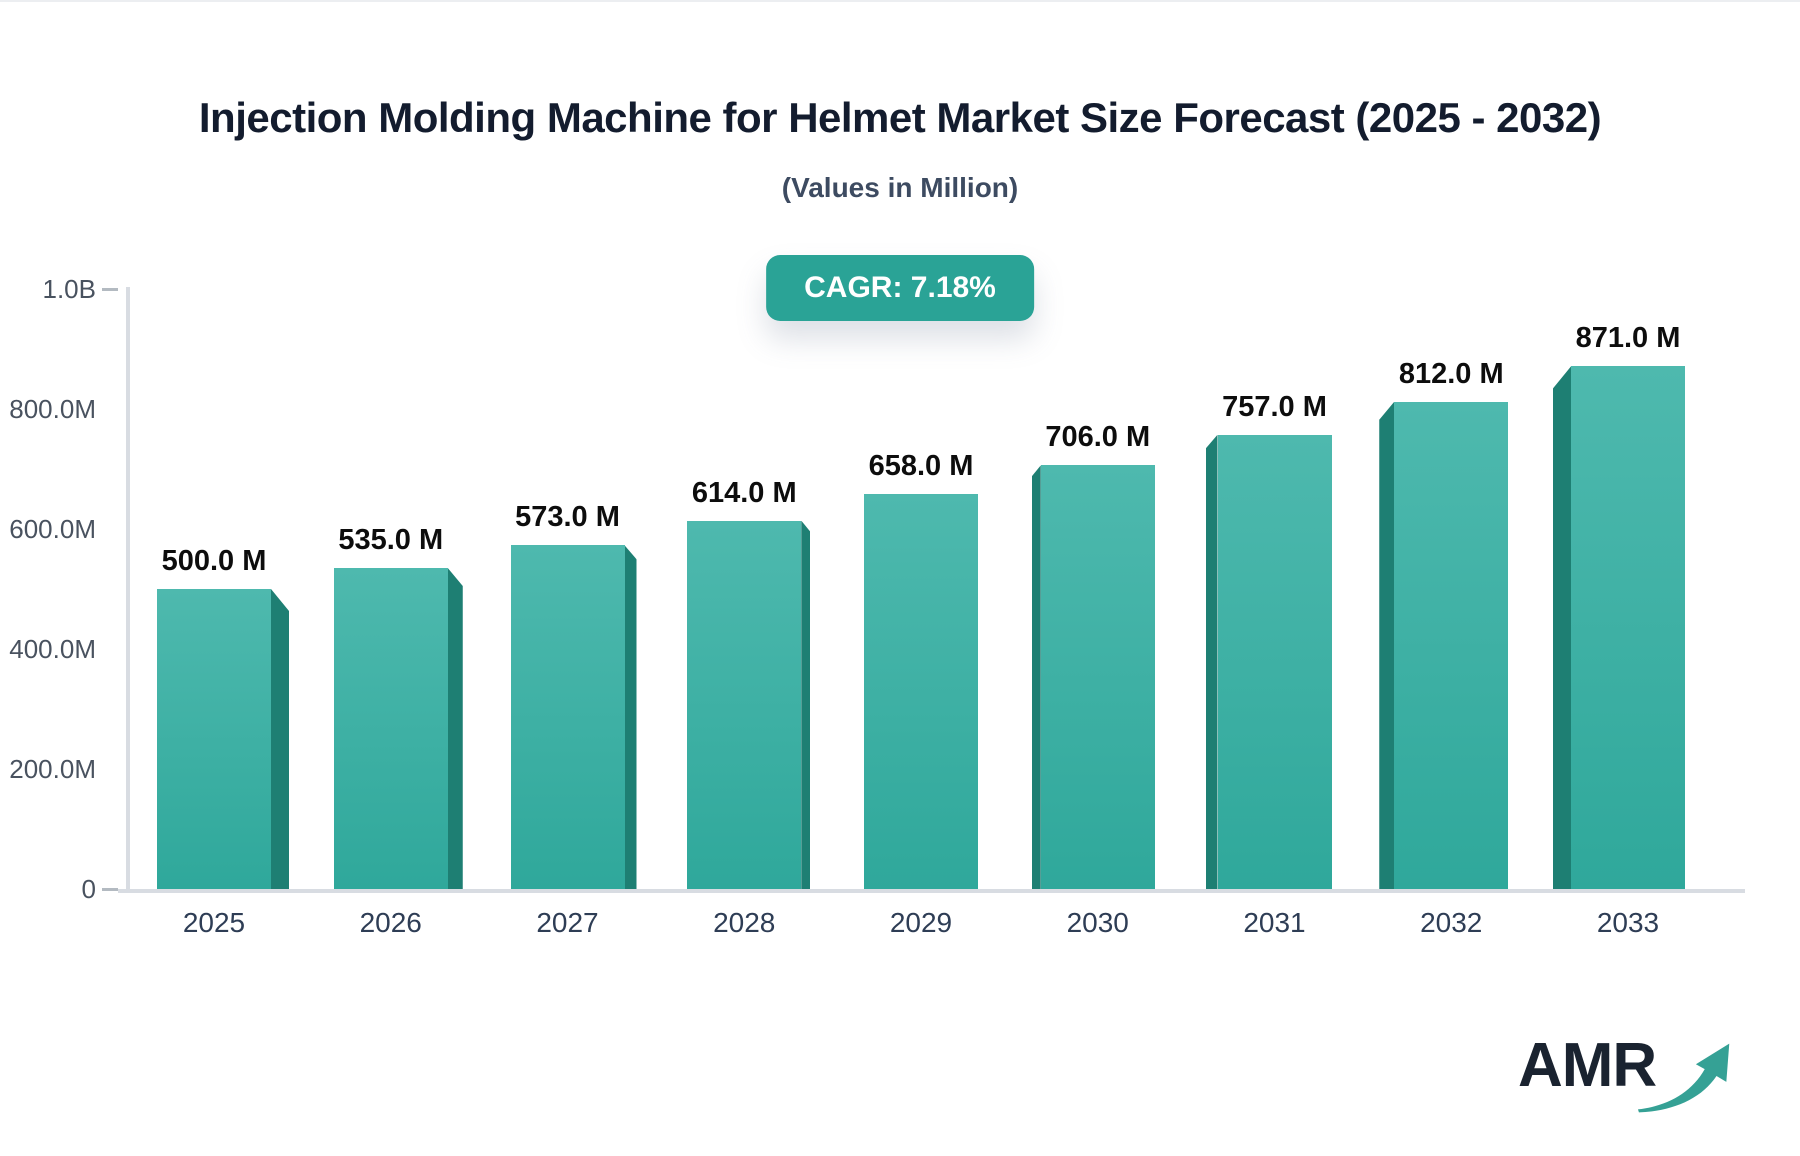 The height and width of the screenshot is (1156, 1800). What do you see at coordinates (1628, 338) in the screenshot?
I see `bar-value-label: 871.0 M` at bounding box center [1628, 338].